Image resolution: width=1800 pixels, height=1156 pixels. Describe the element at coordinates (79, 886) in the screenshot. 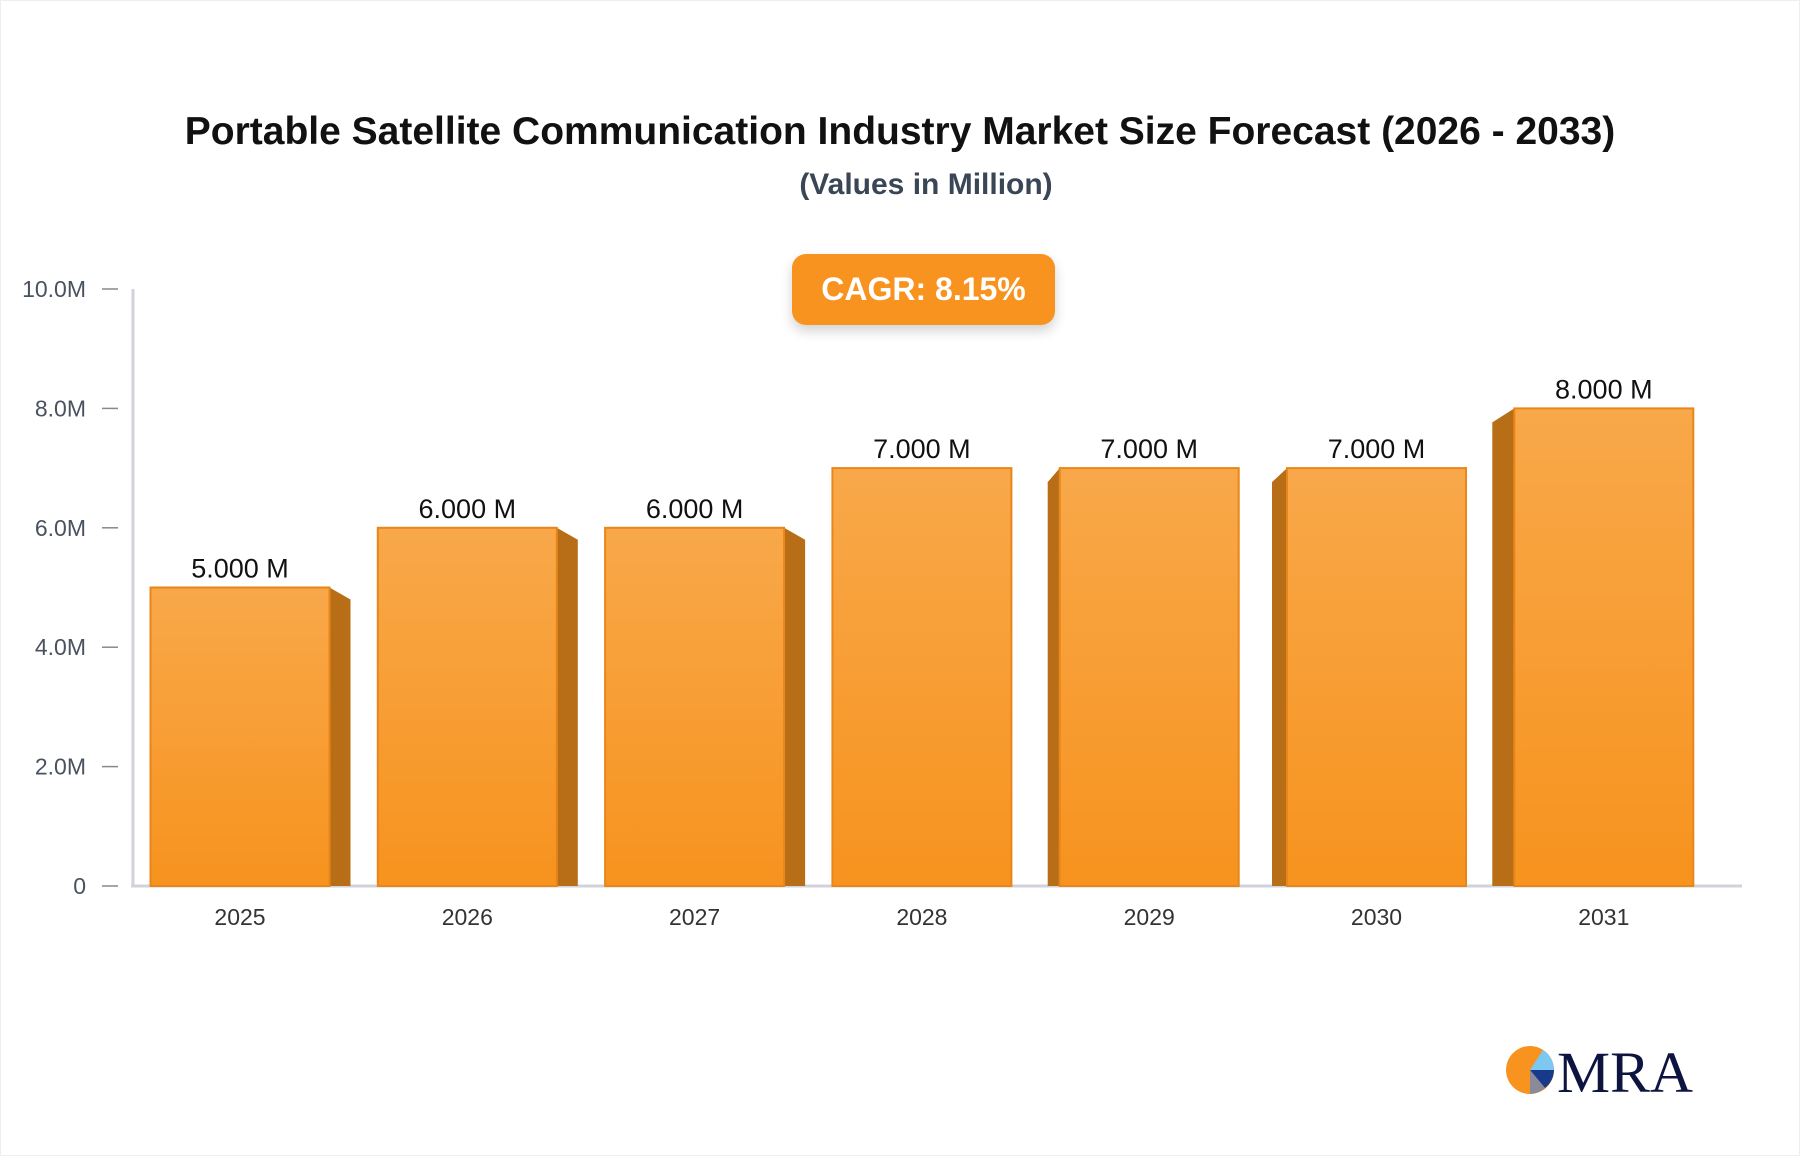

I see `y-tick-label: 0` at that location.